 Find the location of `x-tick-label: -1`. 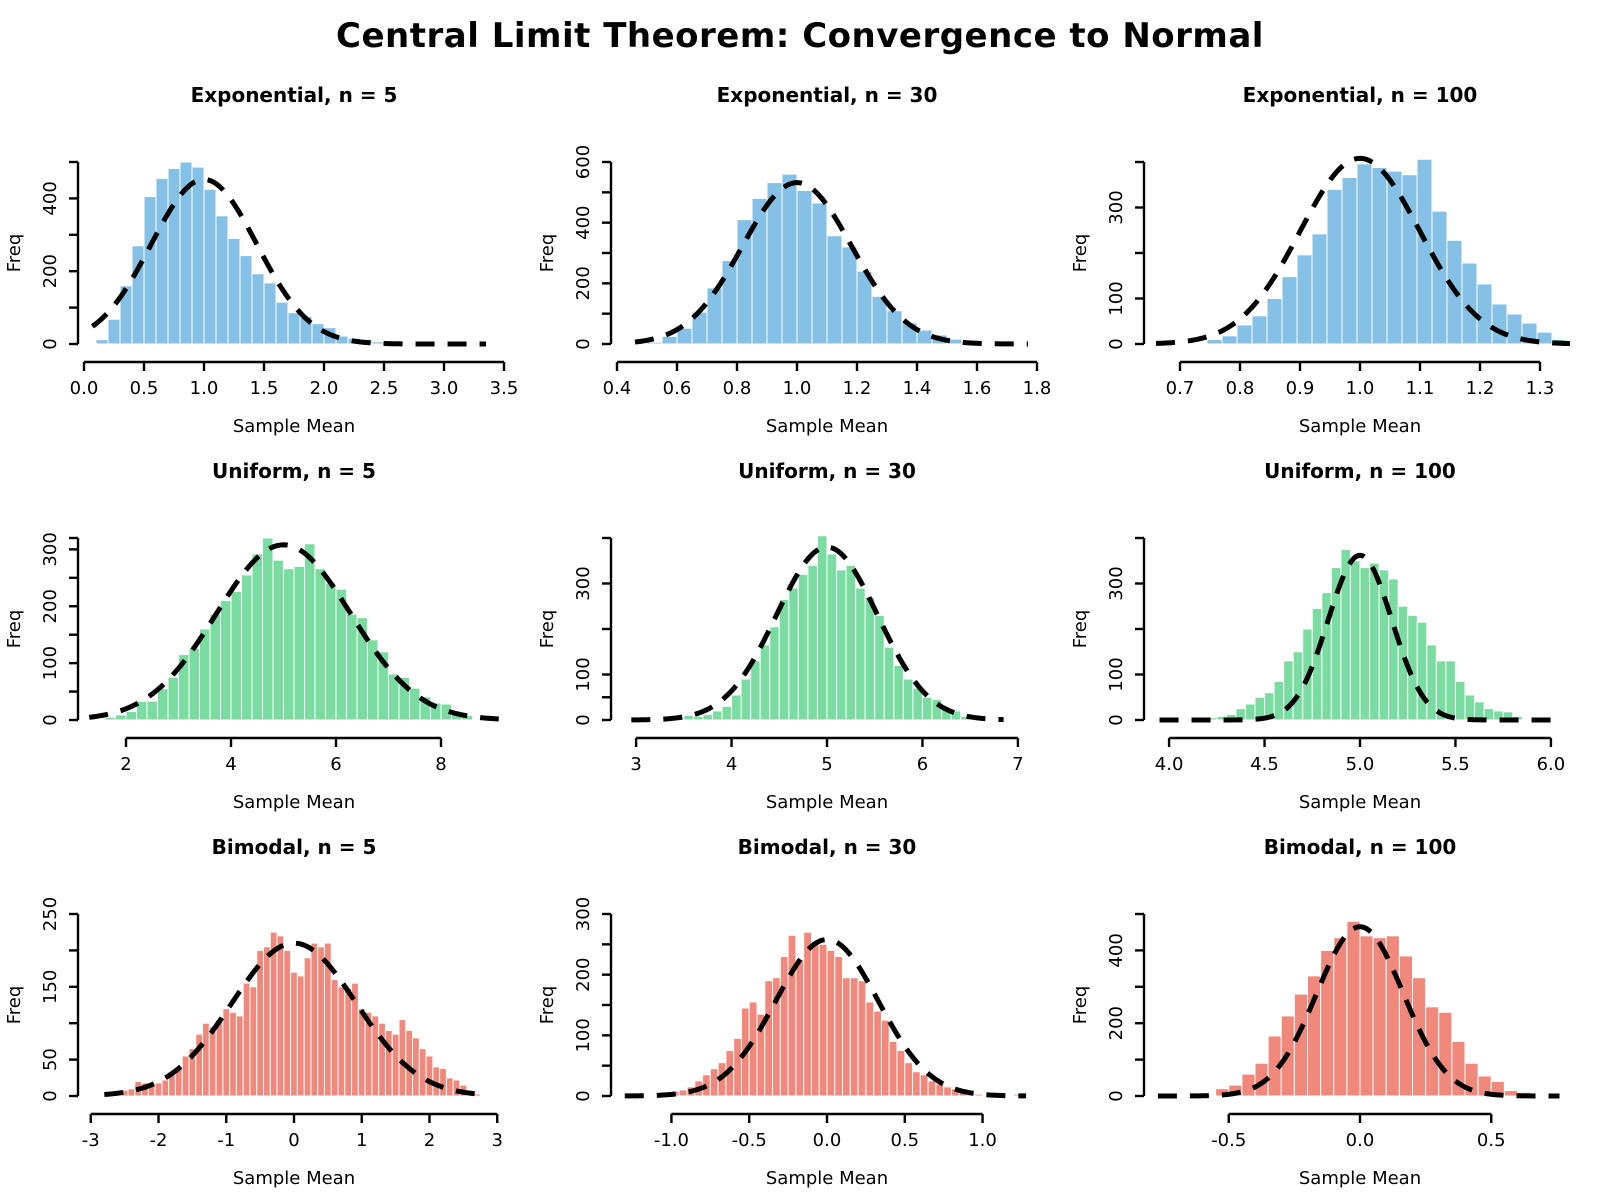

x-tick-label: -1 is located at coordinates (226, 1140).